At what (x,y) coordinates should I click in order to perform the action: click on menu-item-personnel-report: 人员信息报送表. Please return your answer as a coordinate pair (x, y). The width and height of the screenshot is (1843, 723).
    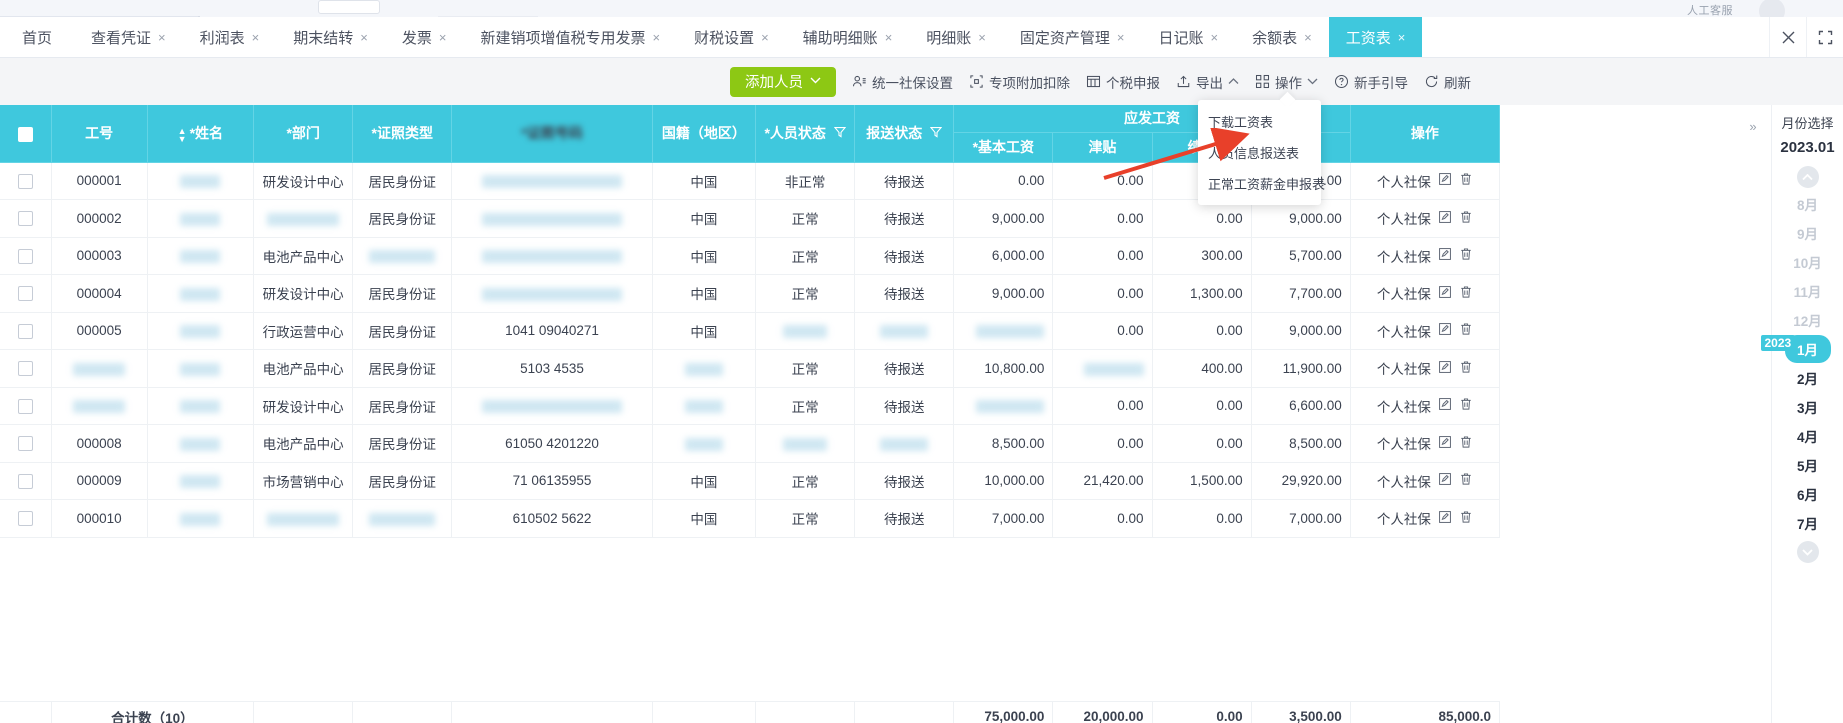
    Looking at the image, I should click on (1254, 153).